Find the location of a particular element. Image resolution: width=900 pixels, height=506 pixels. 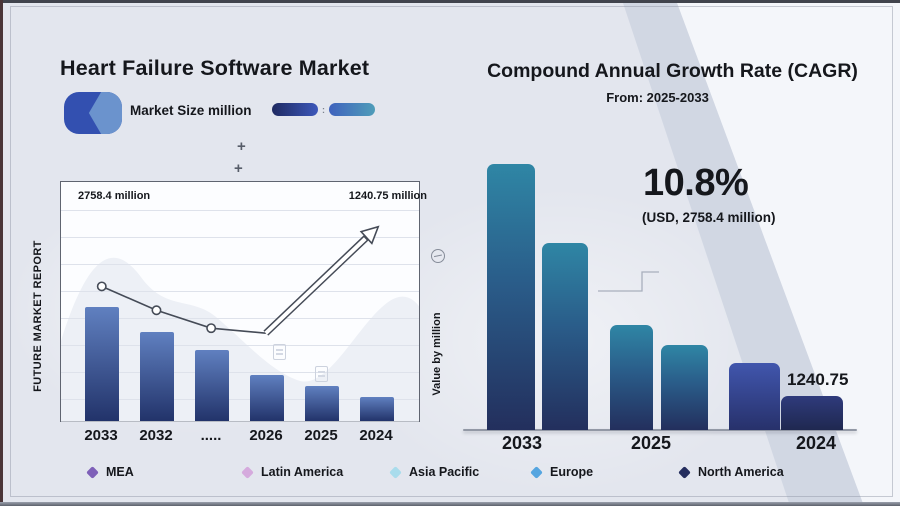

legend-label: Asia Pacific is located at coordinates (444, 472).